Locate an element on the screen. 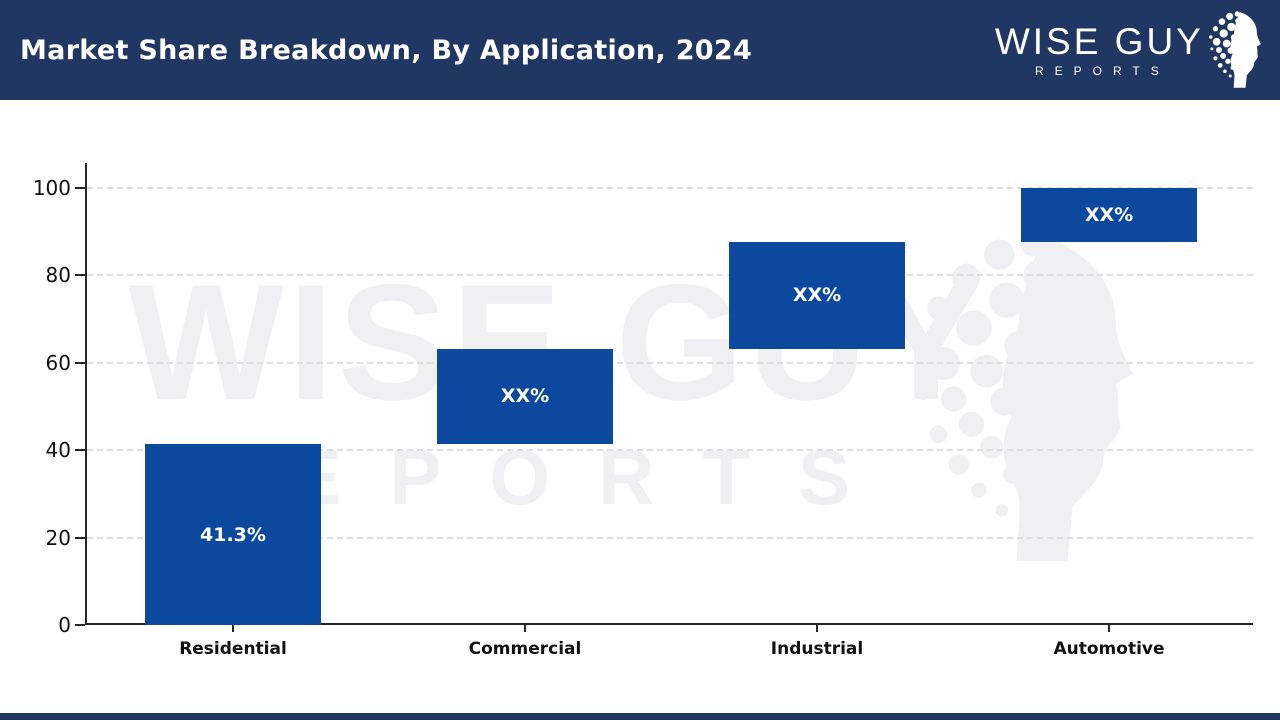 This screenshot has height=720, width=1280. bar-commercial: XX% is located at coordinates (525, 396).